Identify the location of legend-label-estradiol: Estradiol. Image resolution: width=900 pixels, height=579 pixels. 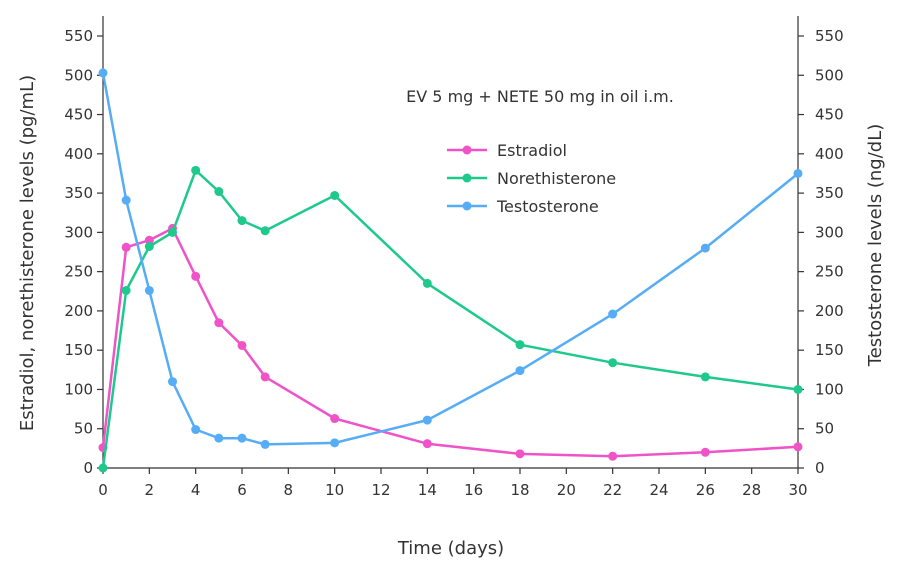
(532, 150).